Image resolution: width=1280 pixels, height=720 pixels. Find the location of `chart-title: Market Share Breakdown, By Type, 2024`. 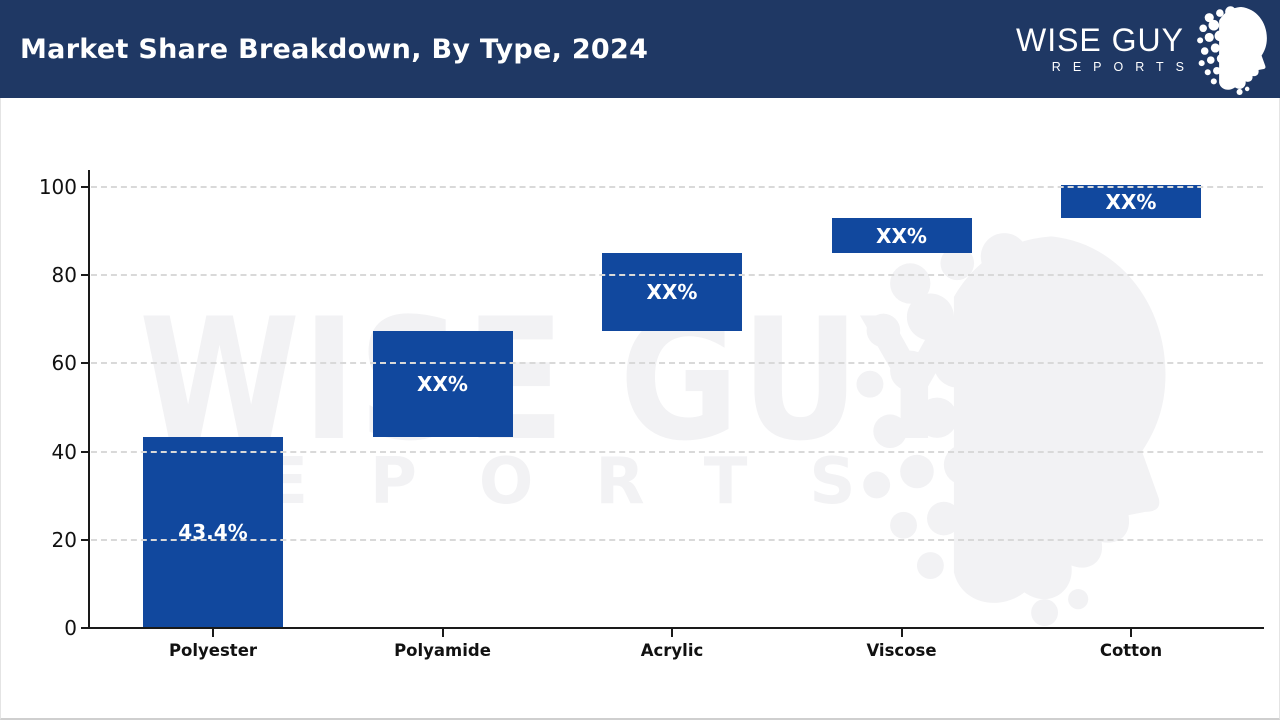

chart-title: Market Share Breakdown, By Type, 2024 is located at coordinates (334, 49).